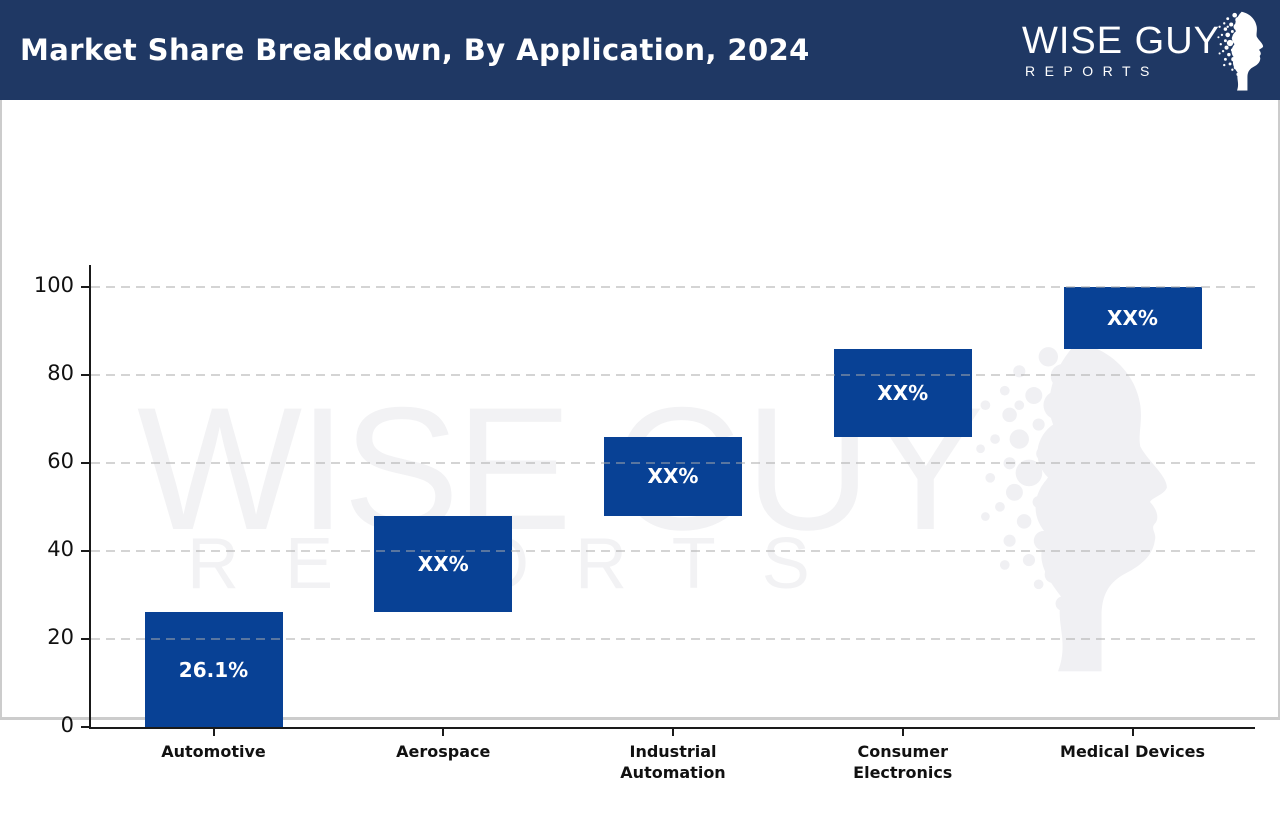 The image size is (1280, 820). I want to click on y-tick-label-0: 0, so click(67, 725).